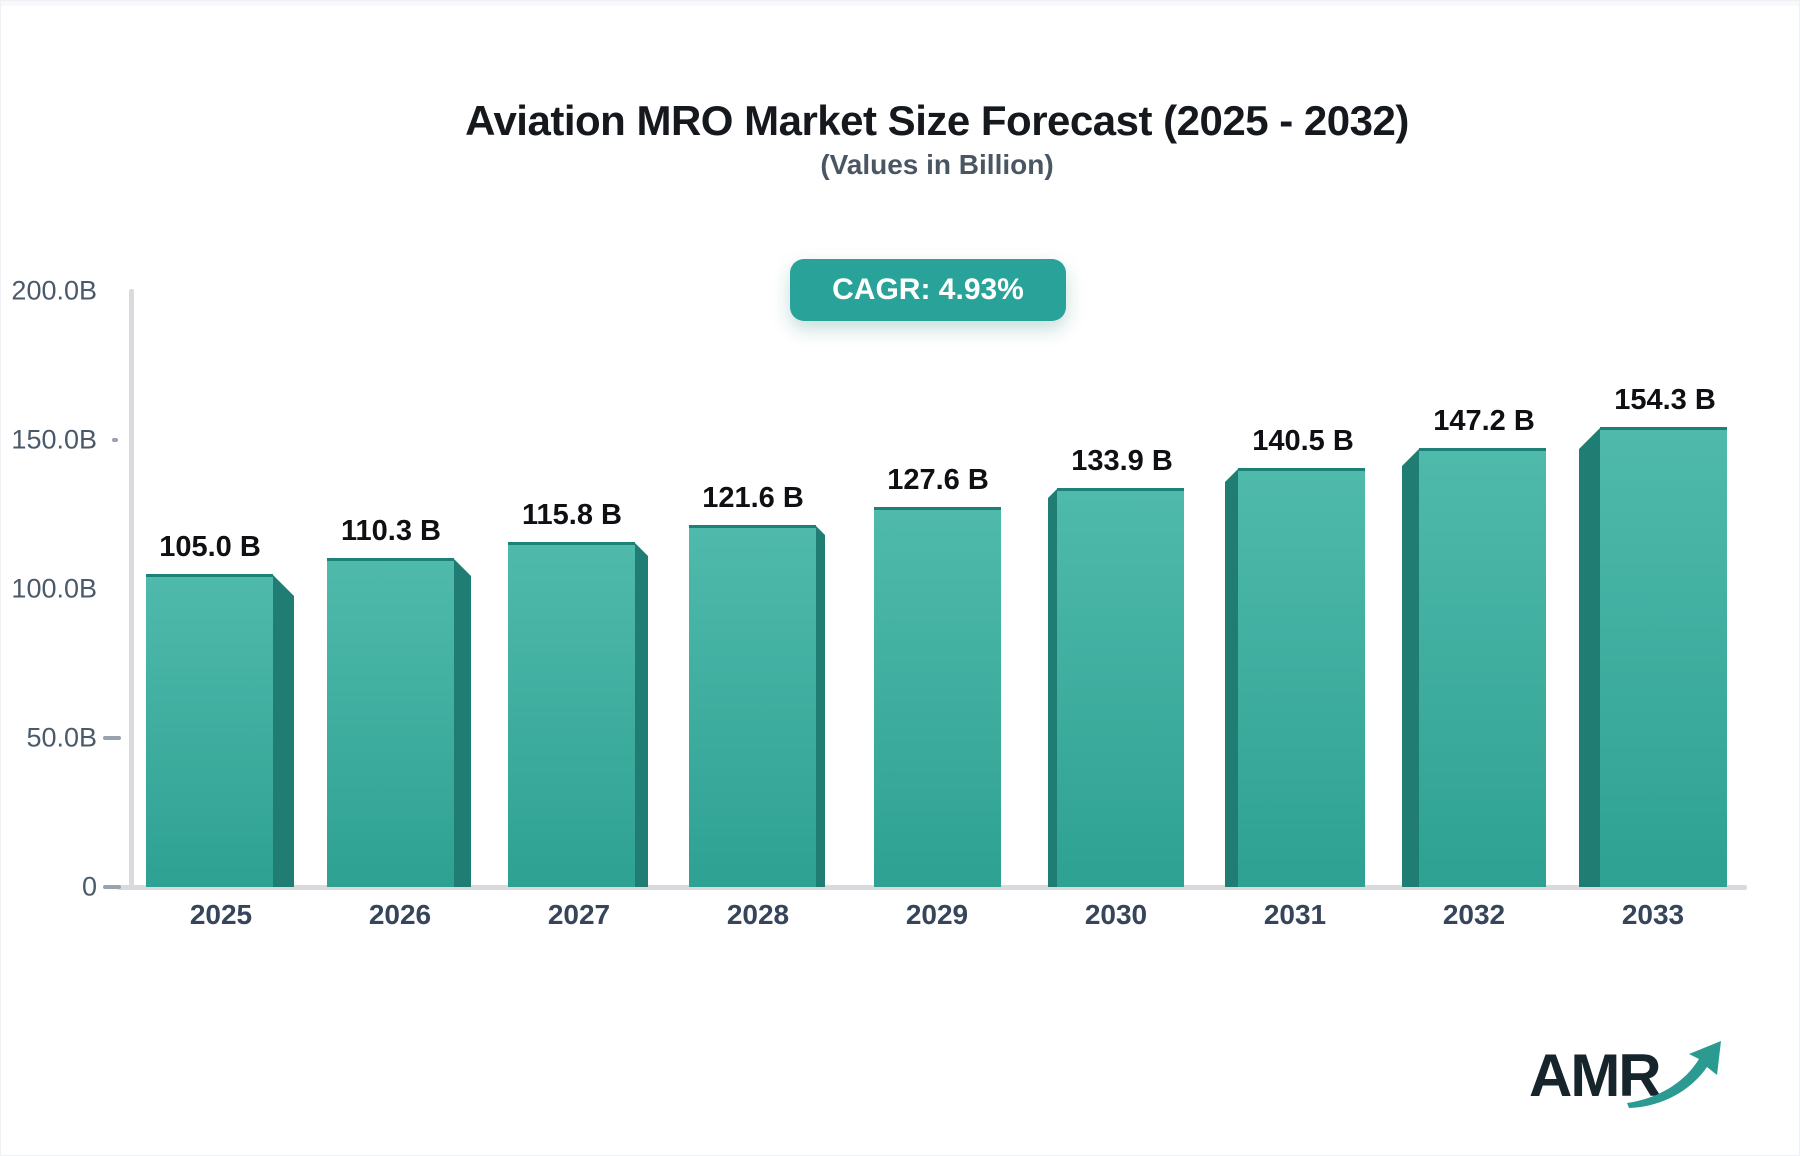  I want to click on y-axis-label-0: 0, so click(89, 886).